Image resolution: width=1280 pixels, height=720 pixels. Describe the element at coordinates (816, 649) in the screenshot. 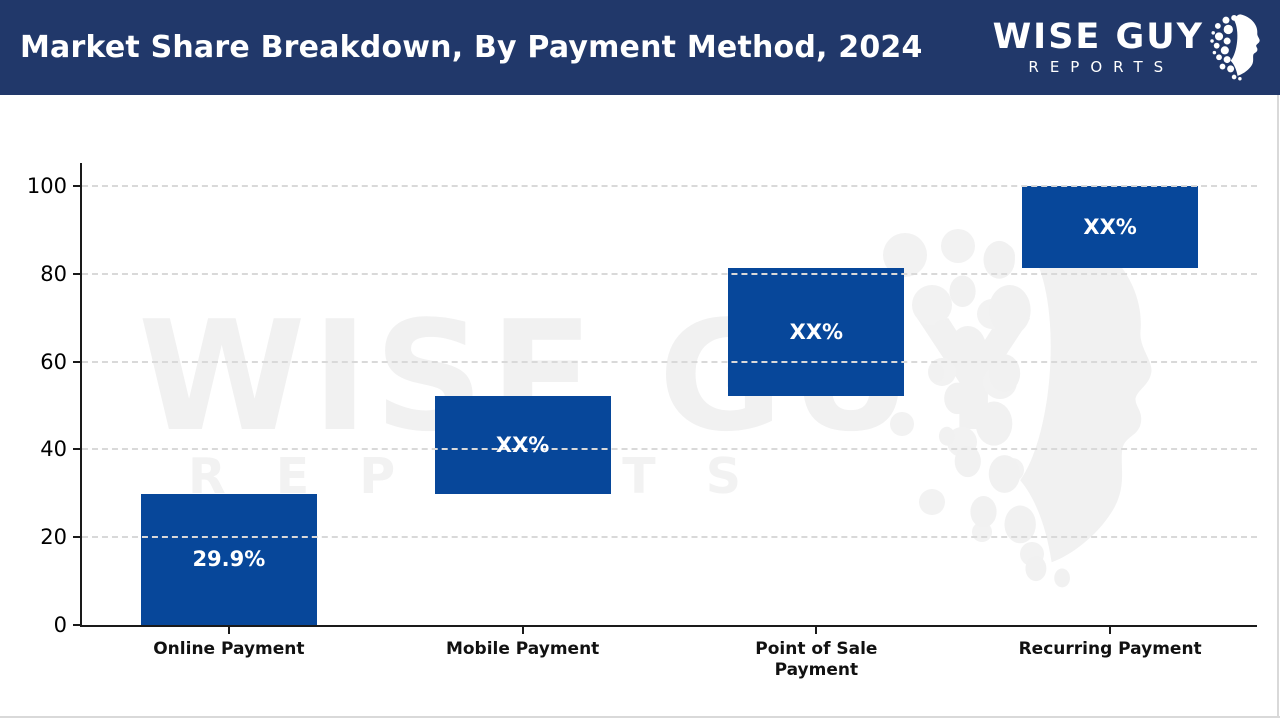

I see `x-tick-label-line: Point of Sale` at that location.